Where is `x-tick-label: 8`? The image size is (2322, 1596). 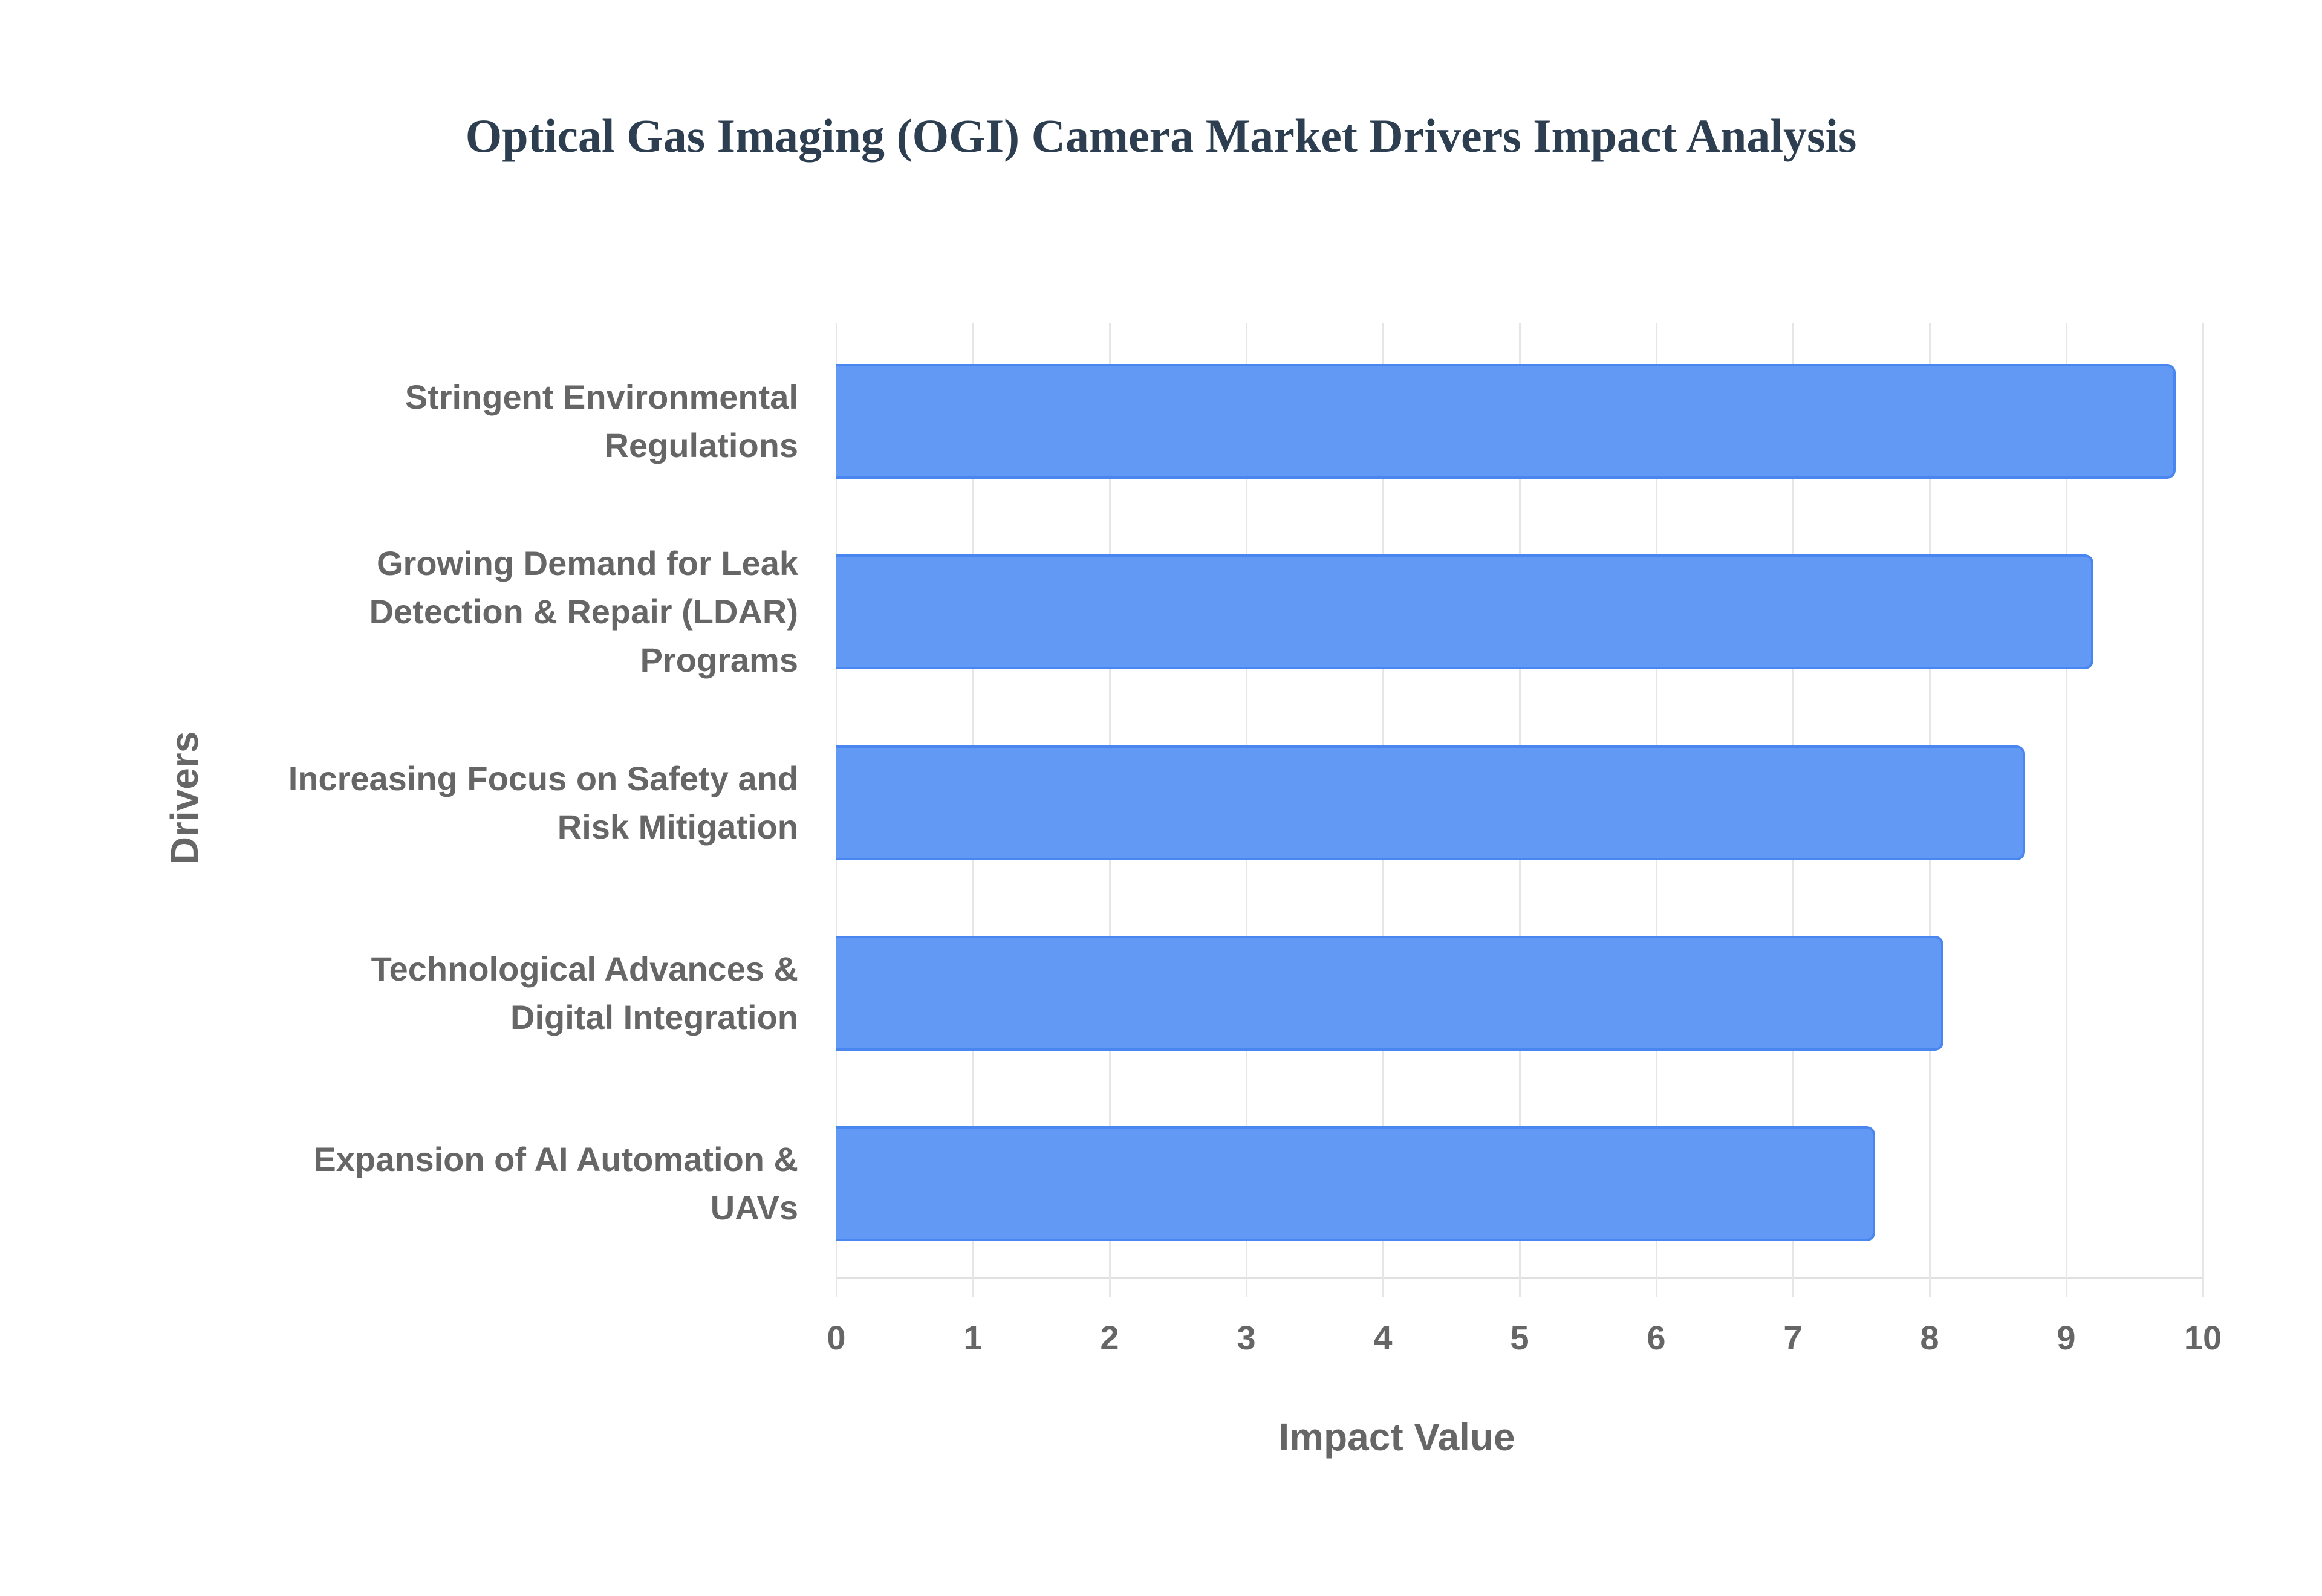 x-tick-label: 8 is located at coordinates (1929, 1338).